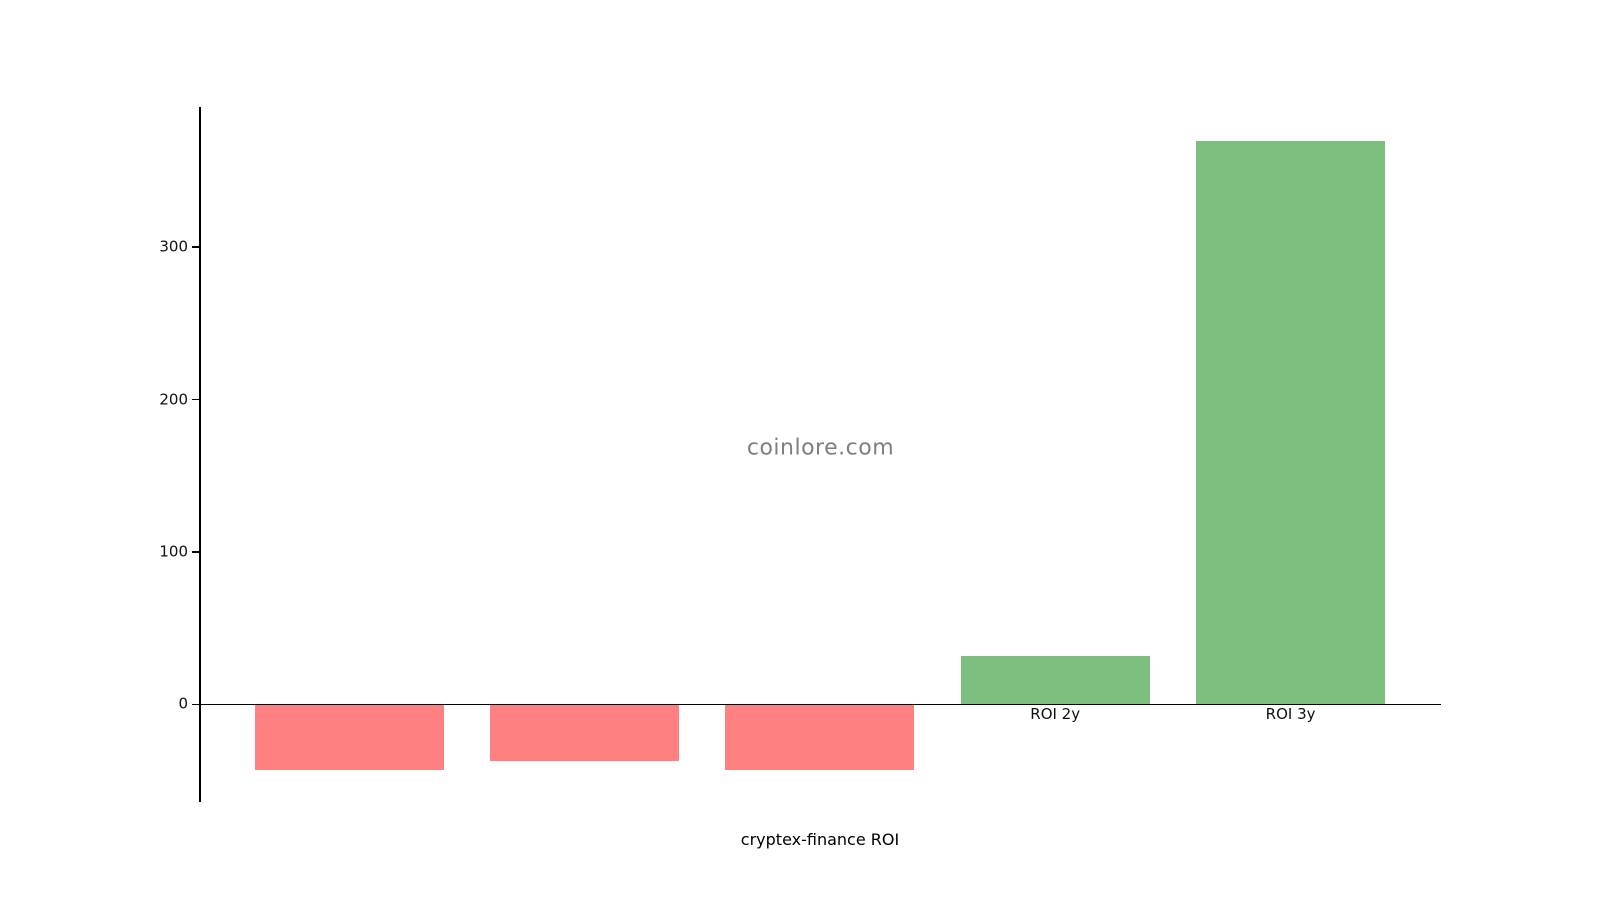  What do you see at coordinates (1290, 714) in the screenshot?
I see `x-tick-label: ROI 3y` at bounding box center [1290, 714].